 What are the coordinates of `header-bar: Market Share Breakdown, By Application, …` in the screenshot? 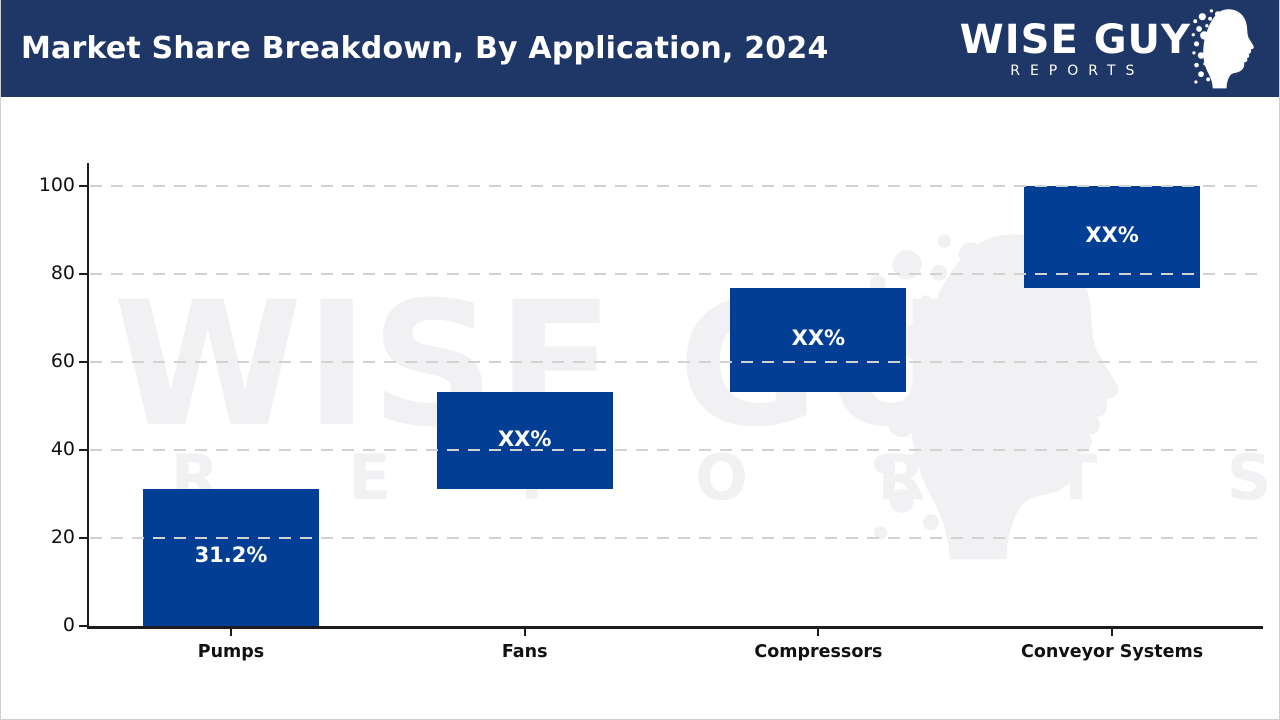 It's located at (640, 48).